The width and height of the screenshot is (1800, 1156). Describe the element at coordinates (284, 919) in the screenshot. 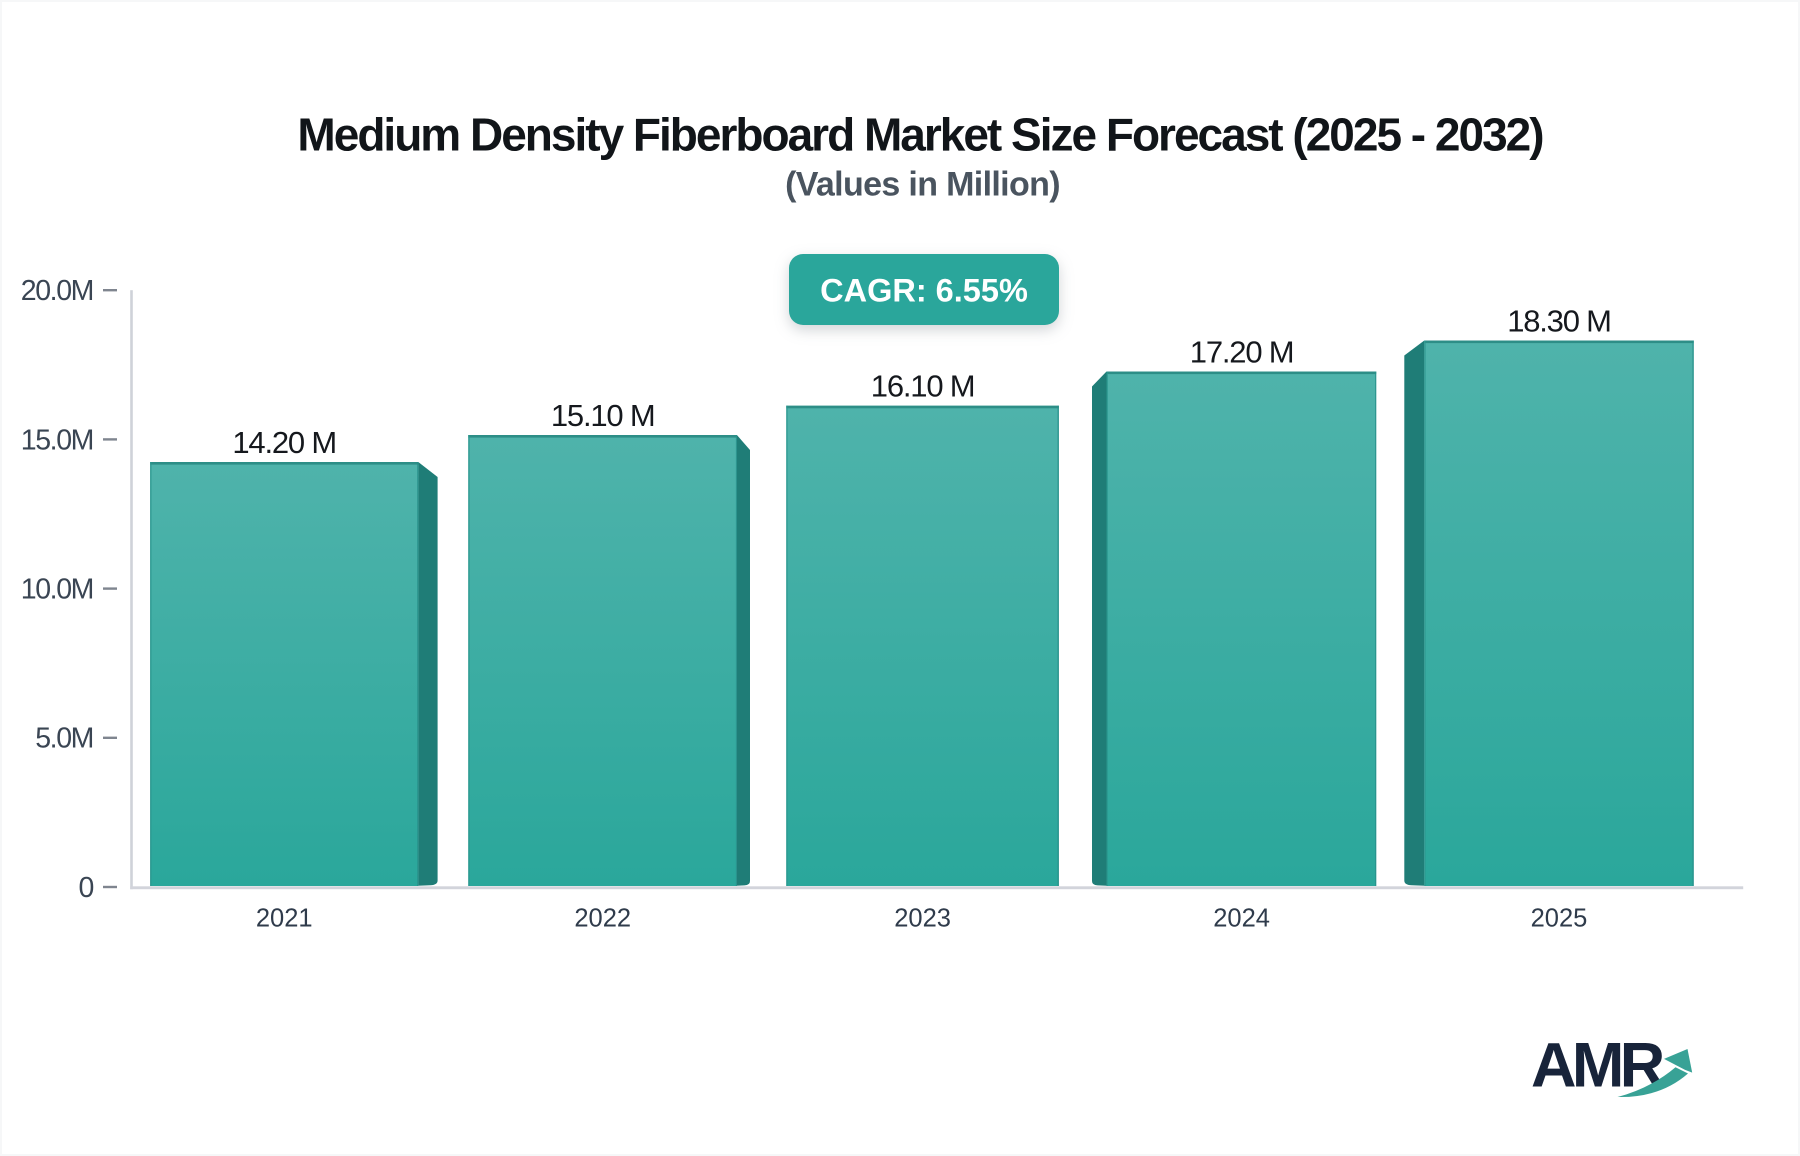

I see `svg-text: 2021` at that location.